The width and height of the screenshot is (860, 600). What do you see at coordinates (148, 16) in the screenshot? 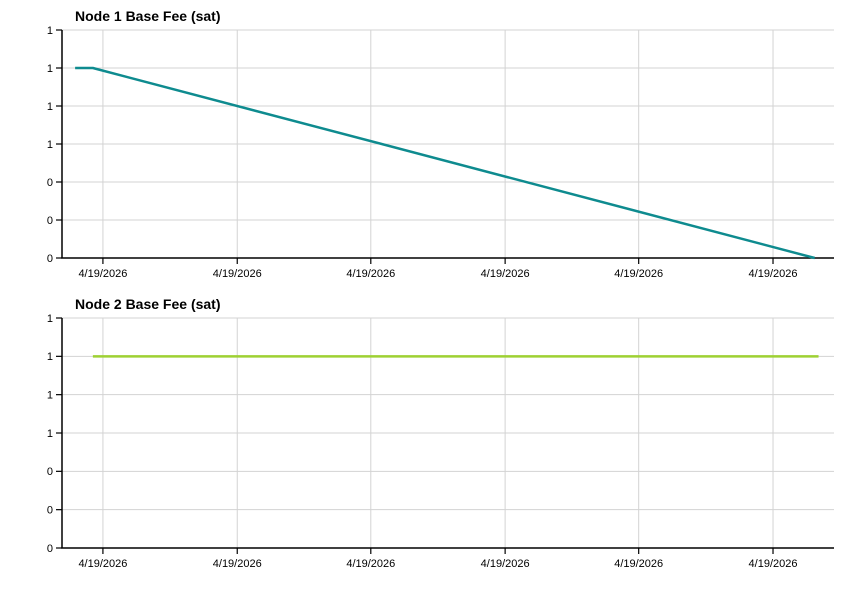
I see `node1-chart-title: Node 1 Base Fee (sat)` at bounding box center [148, 16].